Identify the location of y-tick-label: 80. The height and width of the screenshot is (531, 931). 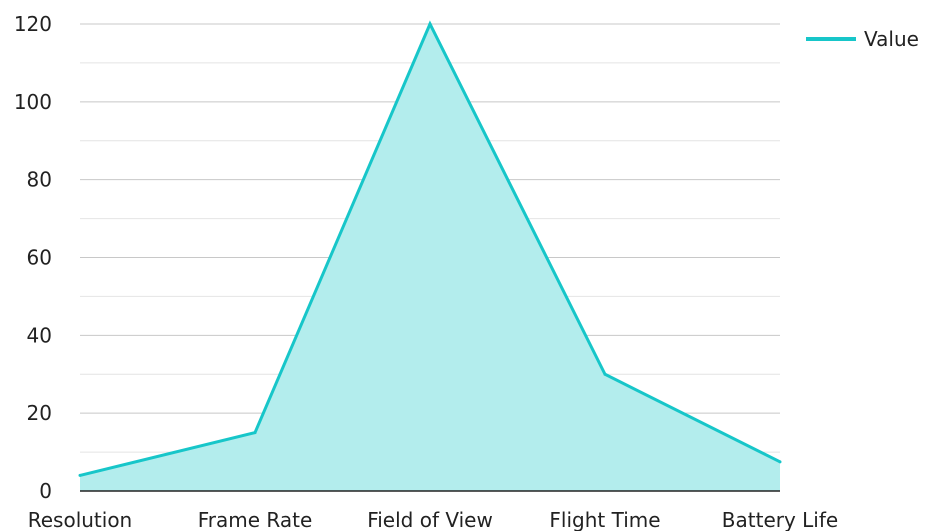
(39, 180).